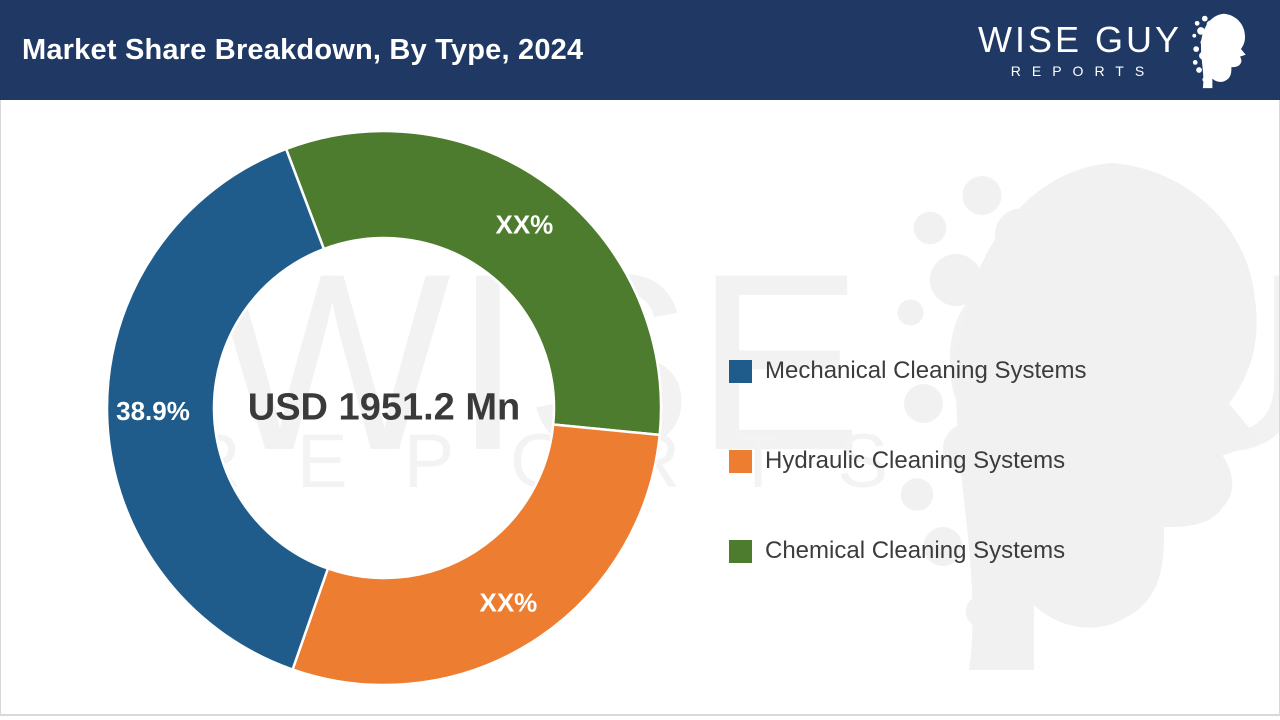 This screenshot has width=1280, height=720. What do you see at coordinates (524, 225) in the screenshot?
I see `segment-label-0: XX%` at bounding box center [524, 225].